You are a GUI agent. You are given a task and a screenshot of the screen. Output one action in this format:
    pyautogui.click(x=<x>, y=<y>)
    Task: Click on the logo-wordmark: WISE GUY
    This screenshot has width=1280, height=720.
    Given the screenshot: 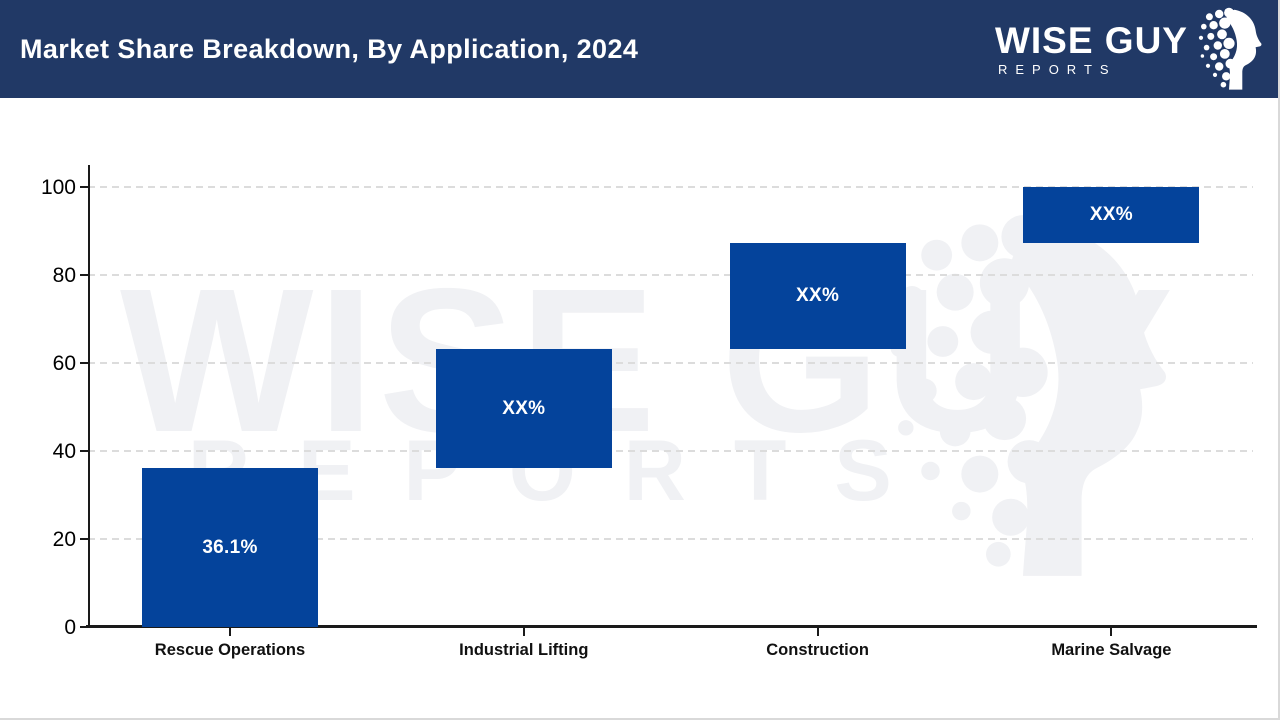 What is the action you would take?
    pyautogui.click(x=1091, y=40)
    